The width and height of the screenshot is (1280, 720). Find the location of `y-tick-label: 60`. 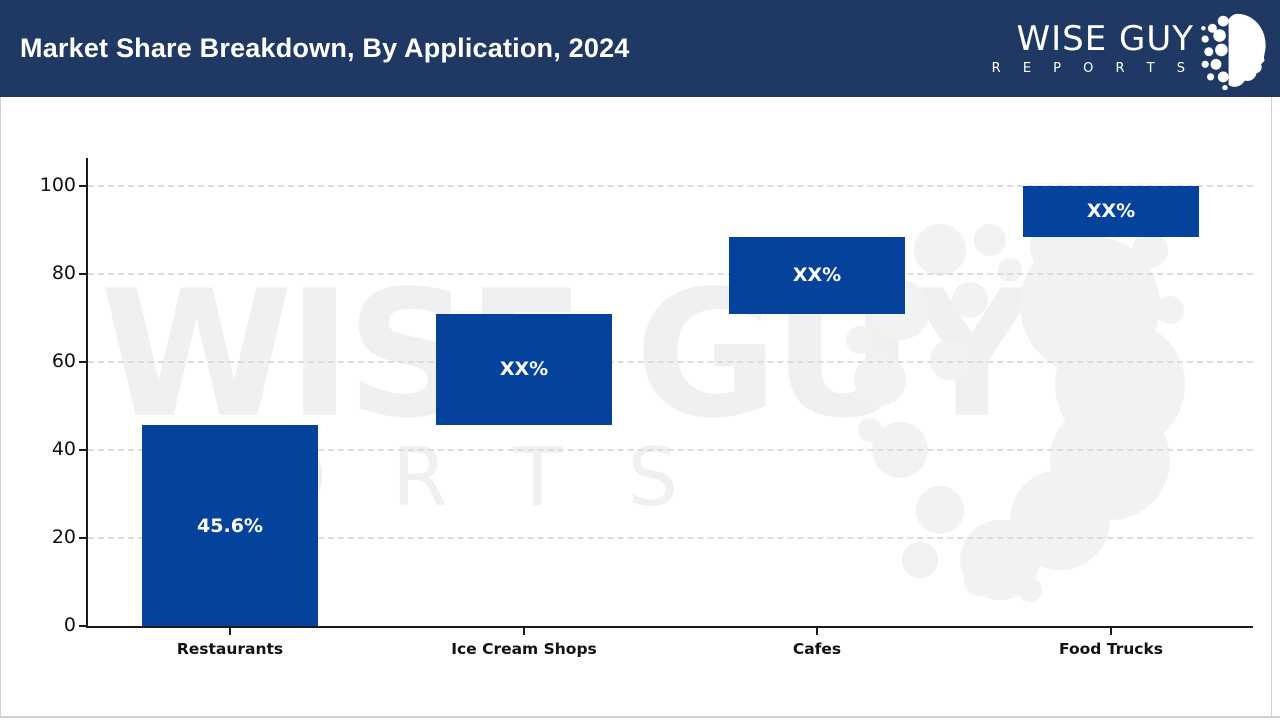

y-tick-label: 60 is located at coordinates (63, 360).